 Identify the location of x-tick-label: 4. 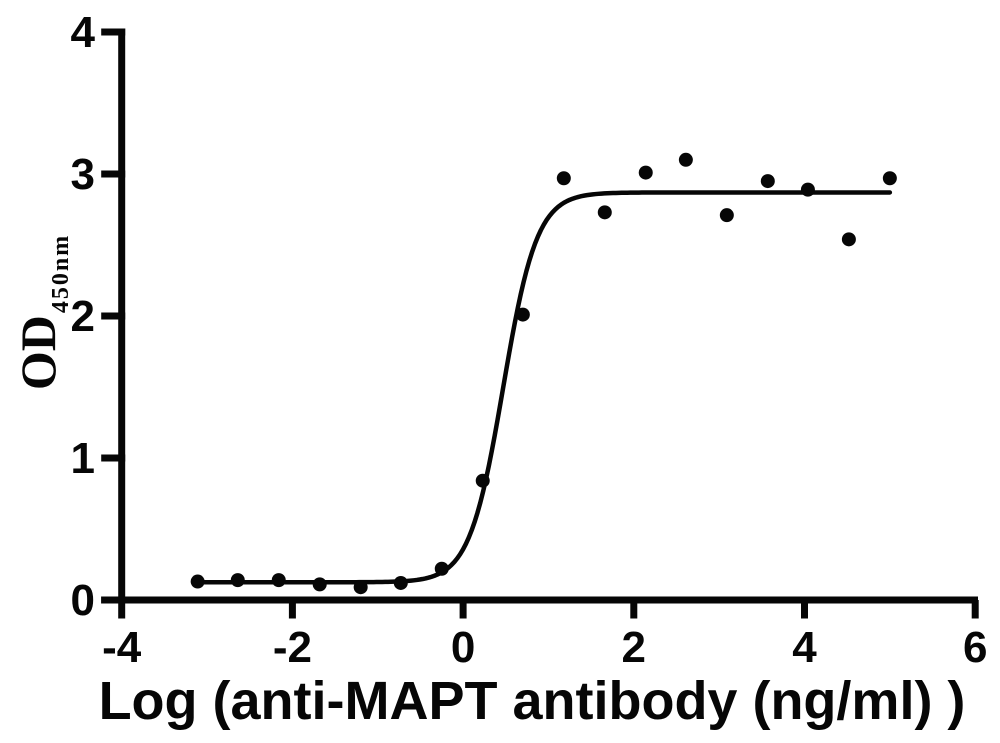
(804, 647).